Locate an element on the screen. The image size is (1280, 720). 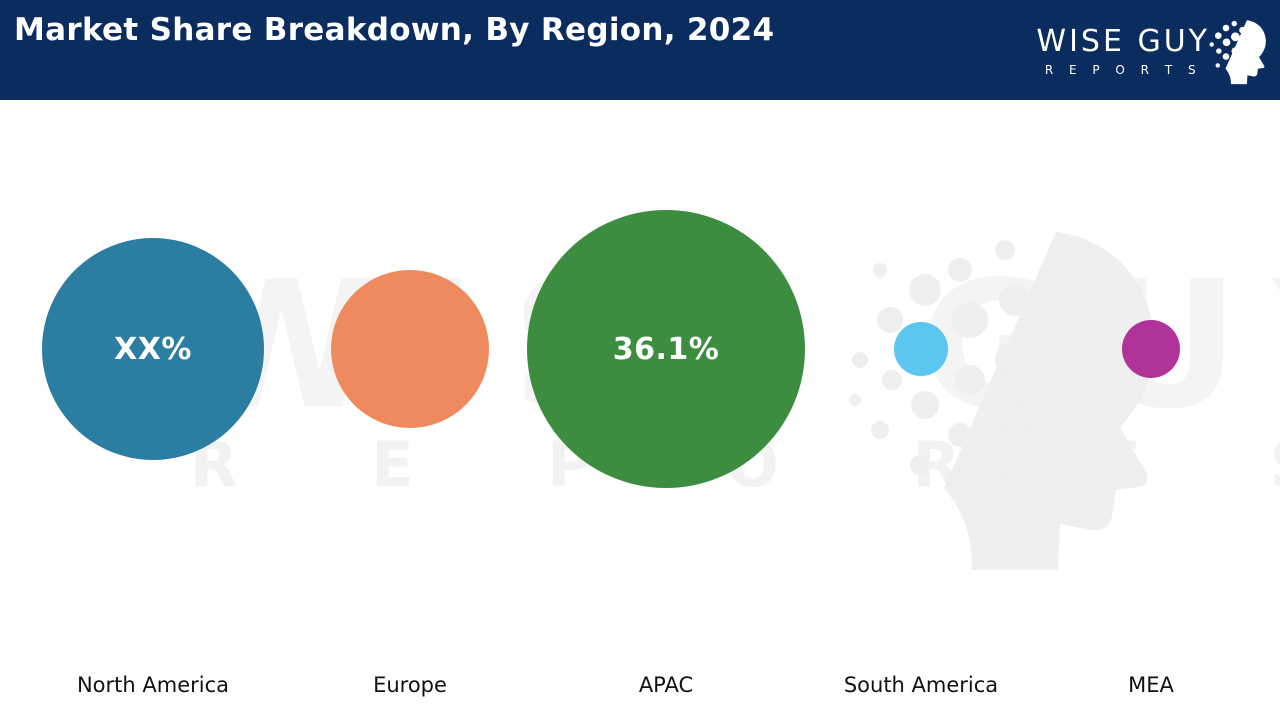
category-label-europe: Europe is located at coordinates (410, 685).